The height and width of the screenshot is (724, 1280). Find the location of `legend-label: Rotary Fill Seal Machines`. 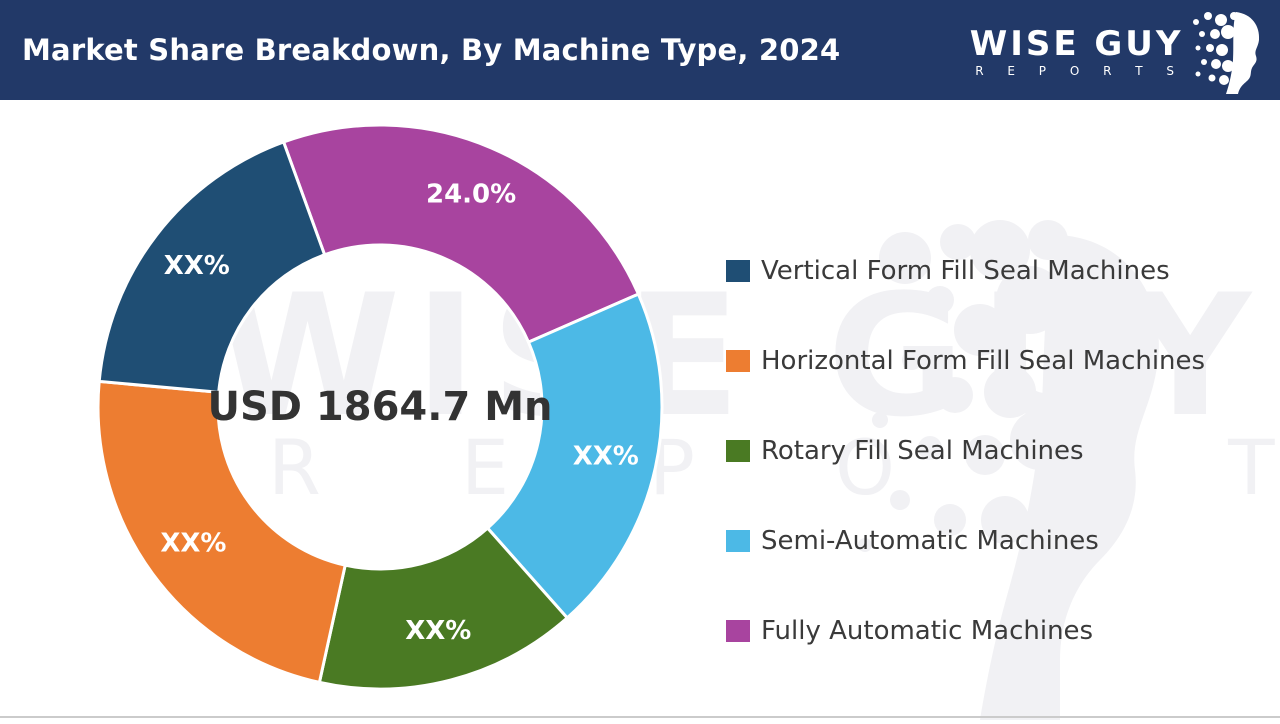

legend-label: Rotary Fill Seal Machines is located at coordinates (922, 451).